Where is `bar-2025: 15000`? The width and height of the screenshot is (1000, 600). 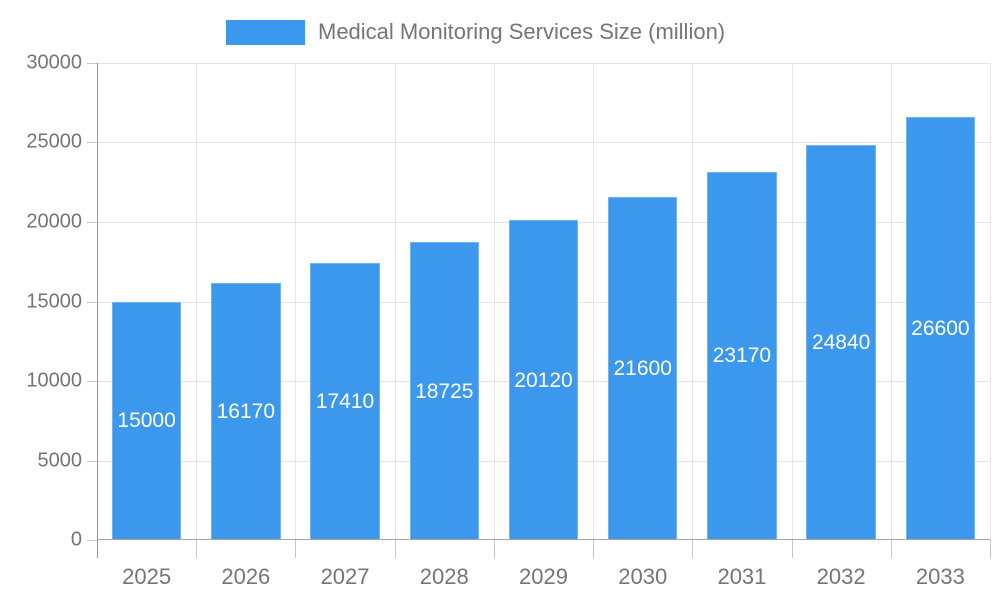 bar-2025: 15000 is located at coordinates (146, 420).